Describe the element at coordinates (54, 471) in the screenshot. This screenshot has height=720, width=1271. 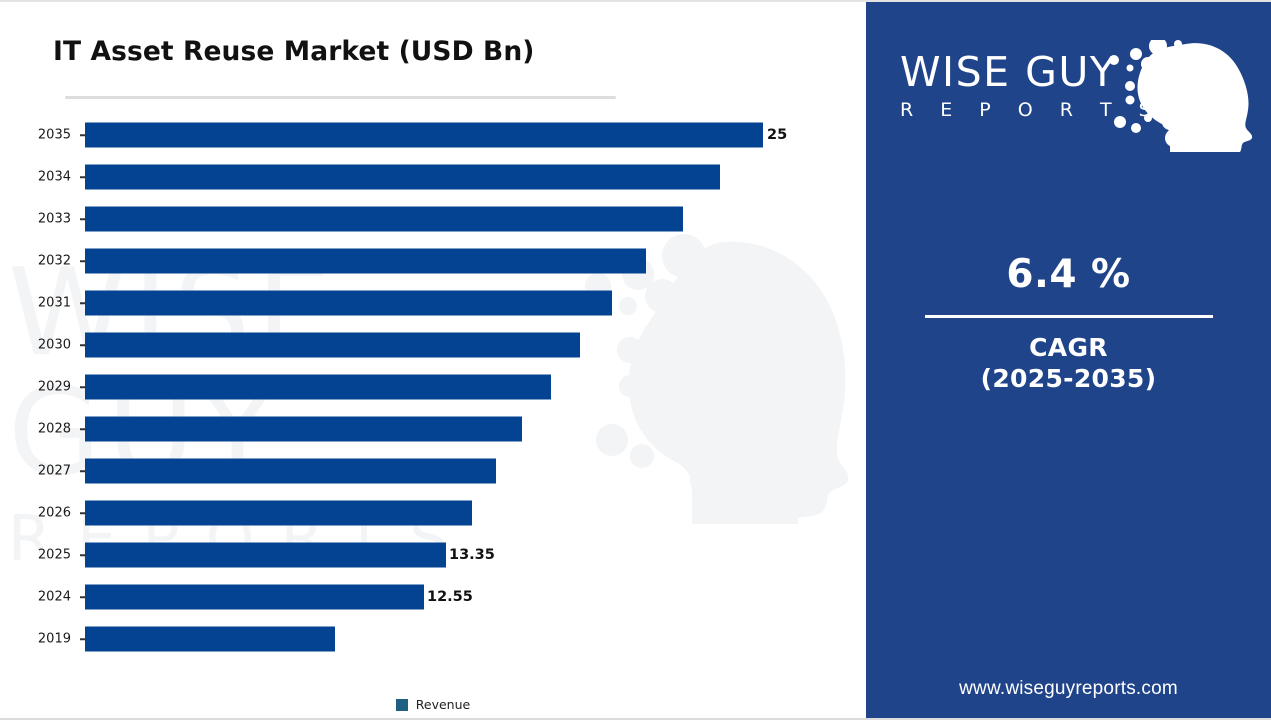
I see `axis-tick-label: 2027` at that location.